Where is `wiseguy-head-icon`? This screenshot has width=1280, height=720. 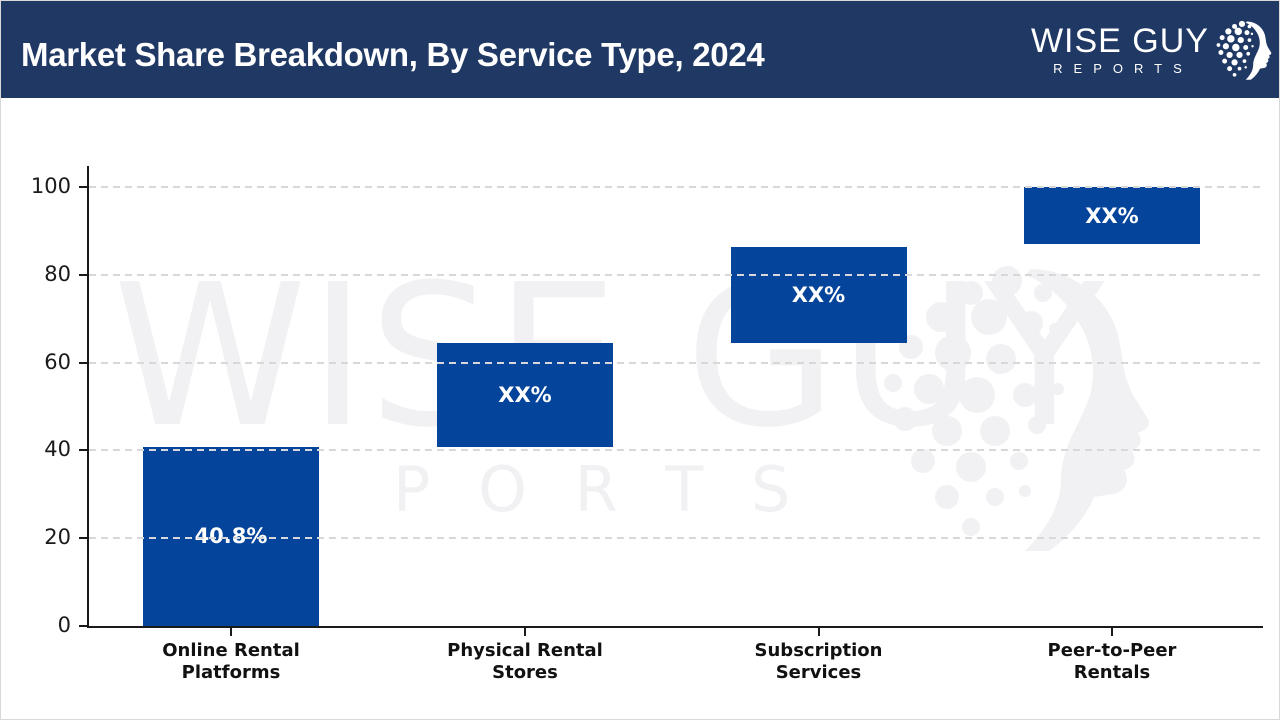
wiseguy-head-icon is located at coordinates (1244, 50).